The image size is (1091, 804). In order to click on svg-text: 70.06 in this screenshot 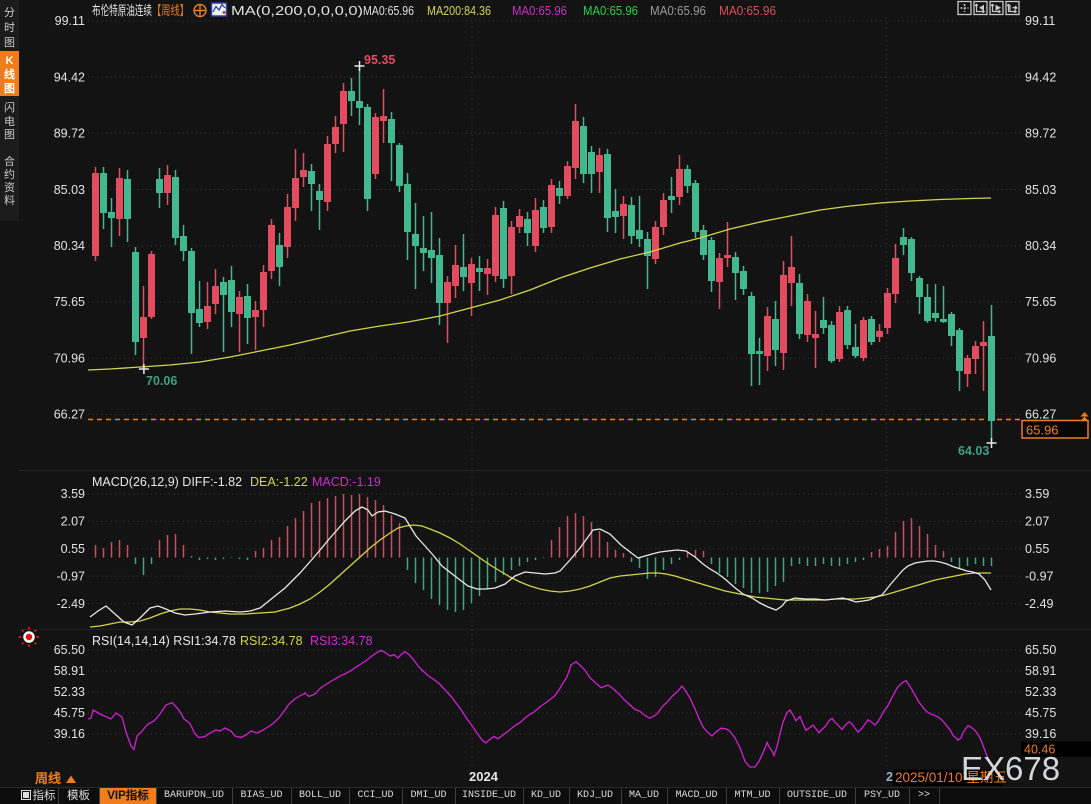, I will do `click(161, 381)`.